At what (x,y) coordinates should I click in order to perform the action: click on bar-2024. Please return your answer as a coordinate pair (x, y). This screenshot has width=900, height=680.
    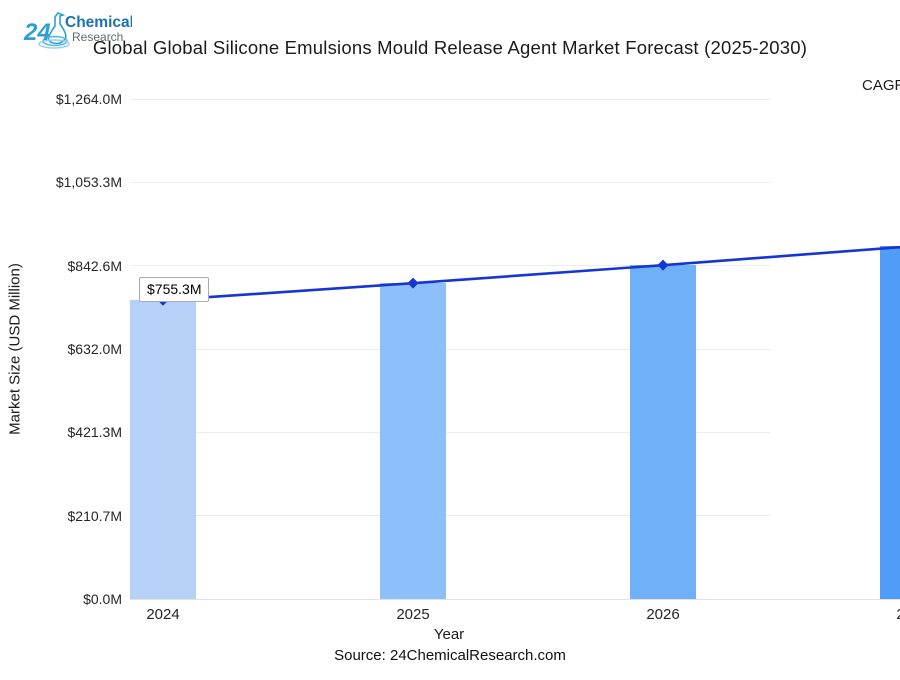
    Looking at the image, I should click on (163, 449).